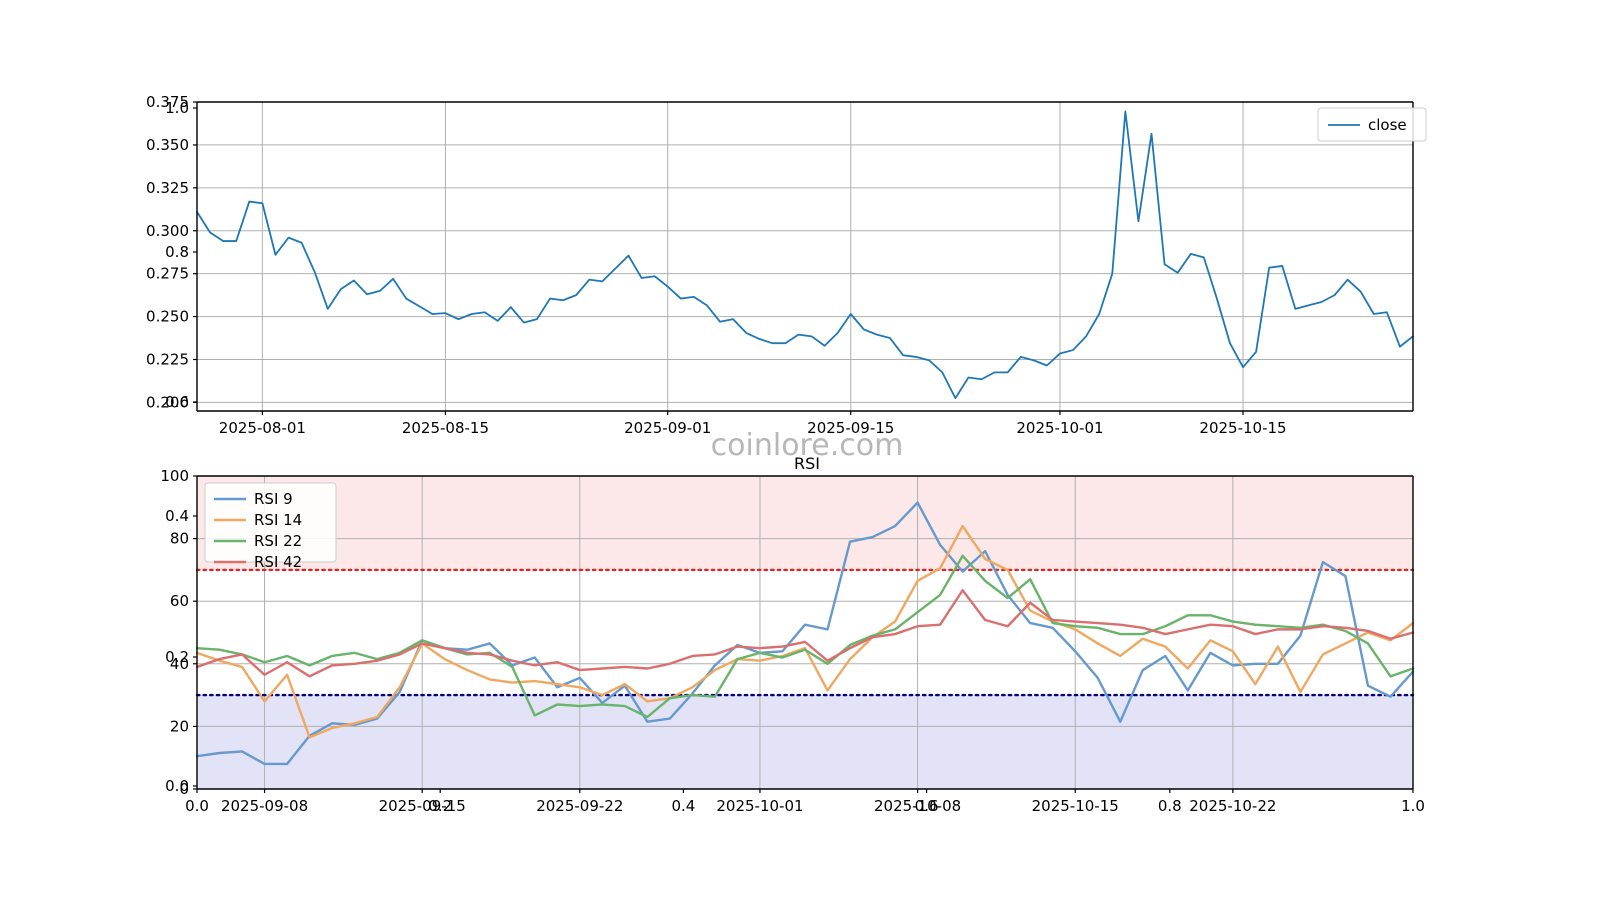 This screenshot has height=900, width=1600. I want to click on price-y-secondary-tick-label: 0.6, so click(177, 402).